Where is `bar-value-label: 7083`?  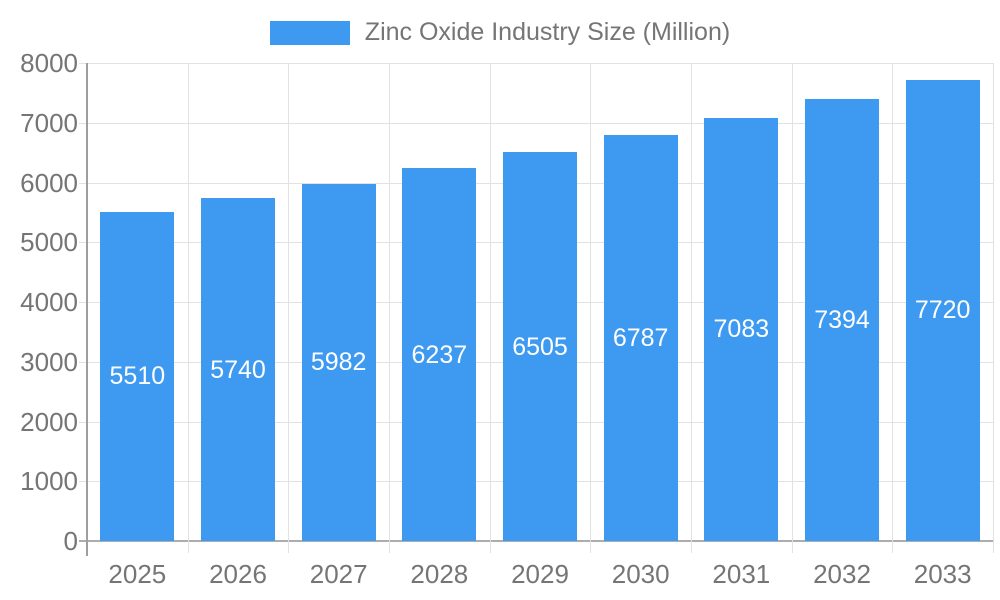
bar-value-label: 7083 is located at coordinates (741, 329).